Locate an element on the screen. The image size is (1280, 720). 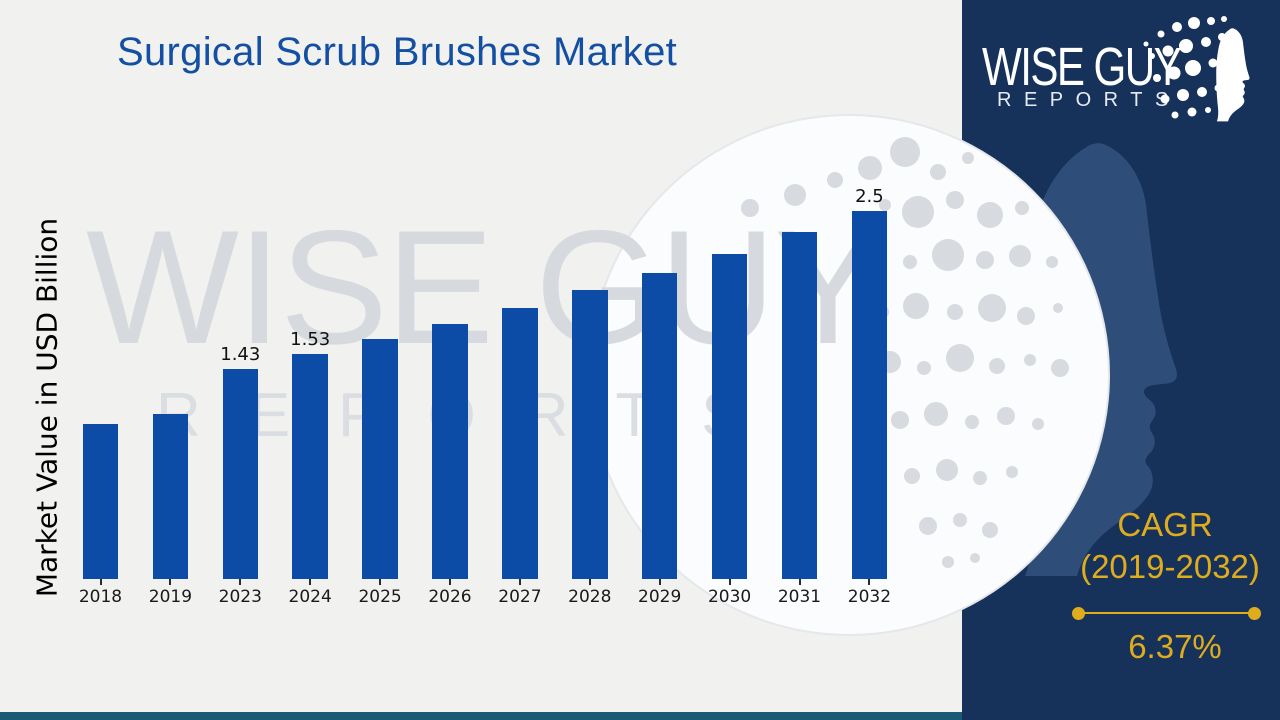
x-tick-label: 2026 is located at coordinates (450, 597).